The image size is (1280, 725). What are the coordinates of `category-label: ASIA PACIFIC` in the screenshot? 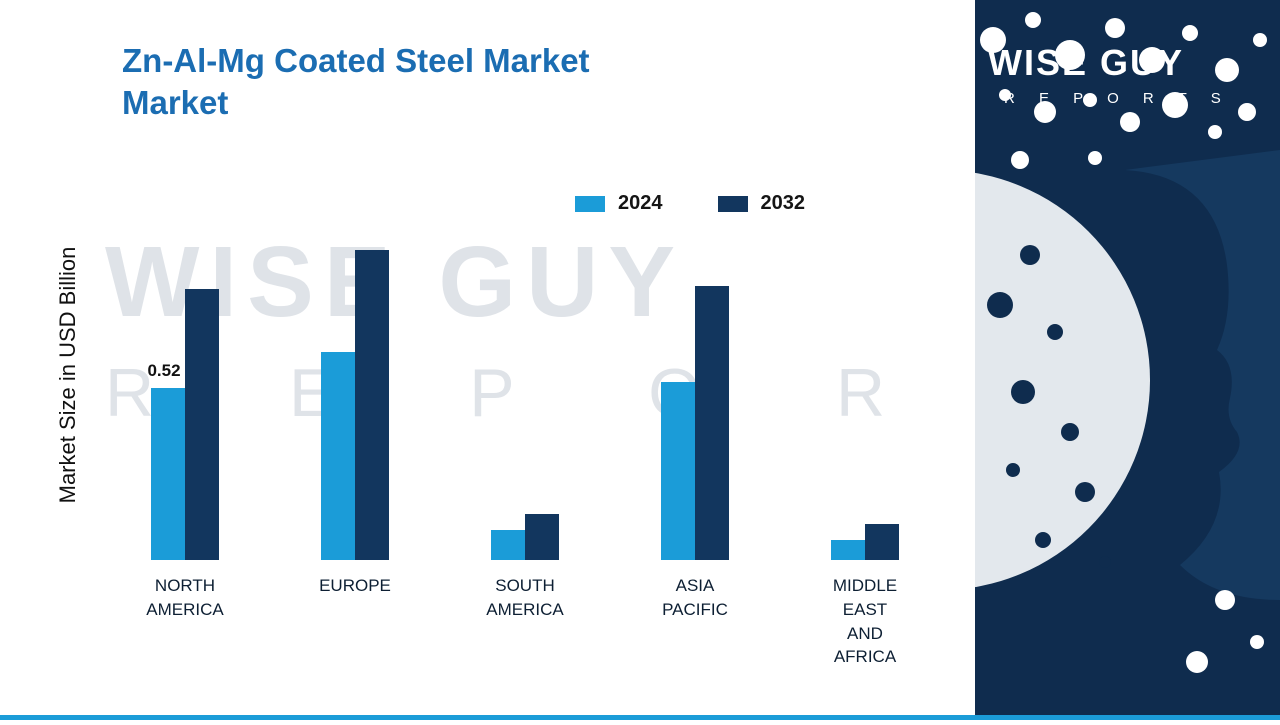 It's located at (695, 597).